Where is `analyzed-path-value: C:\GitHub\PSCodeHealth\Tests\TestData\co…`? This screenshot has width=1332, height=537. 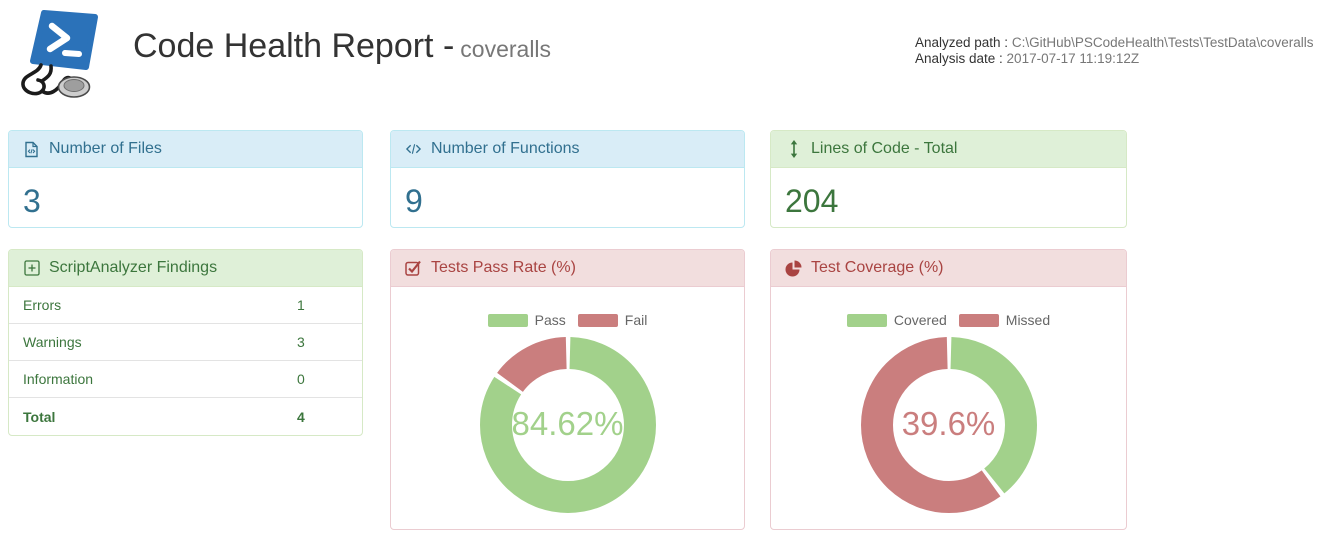 analyzed-path-value: C:\GitHub\PSCodeHealth\Tests\TestData\co… is located at coordinates (1162, 42).